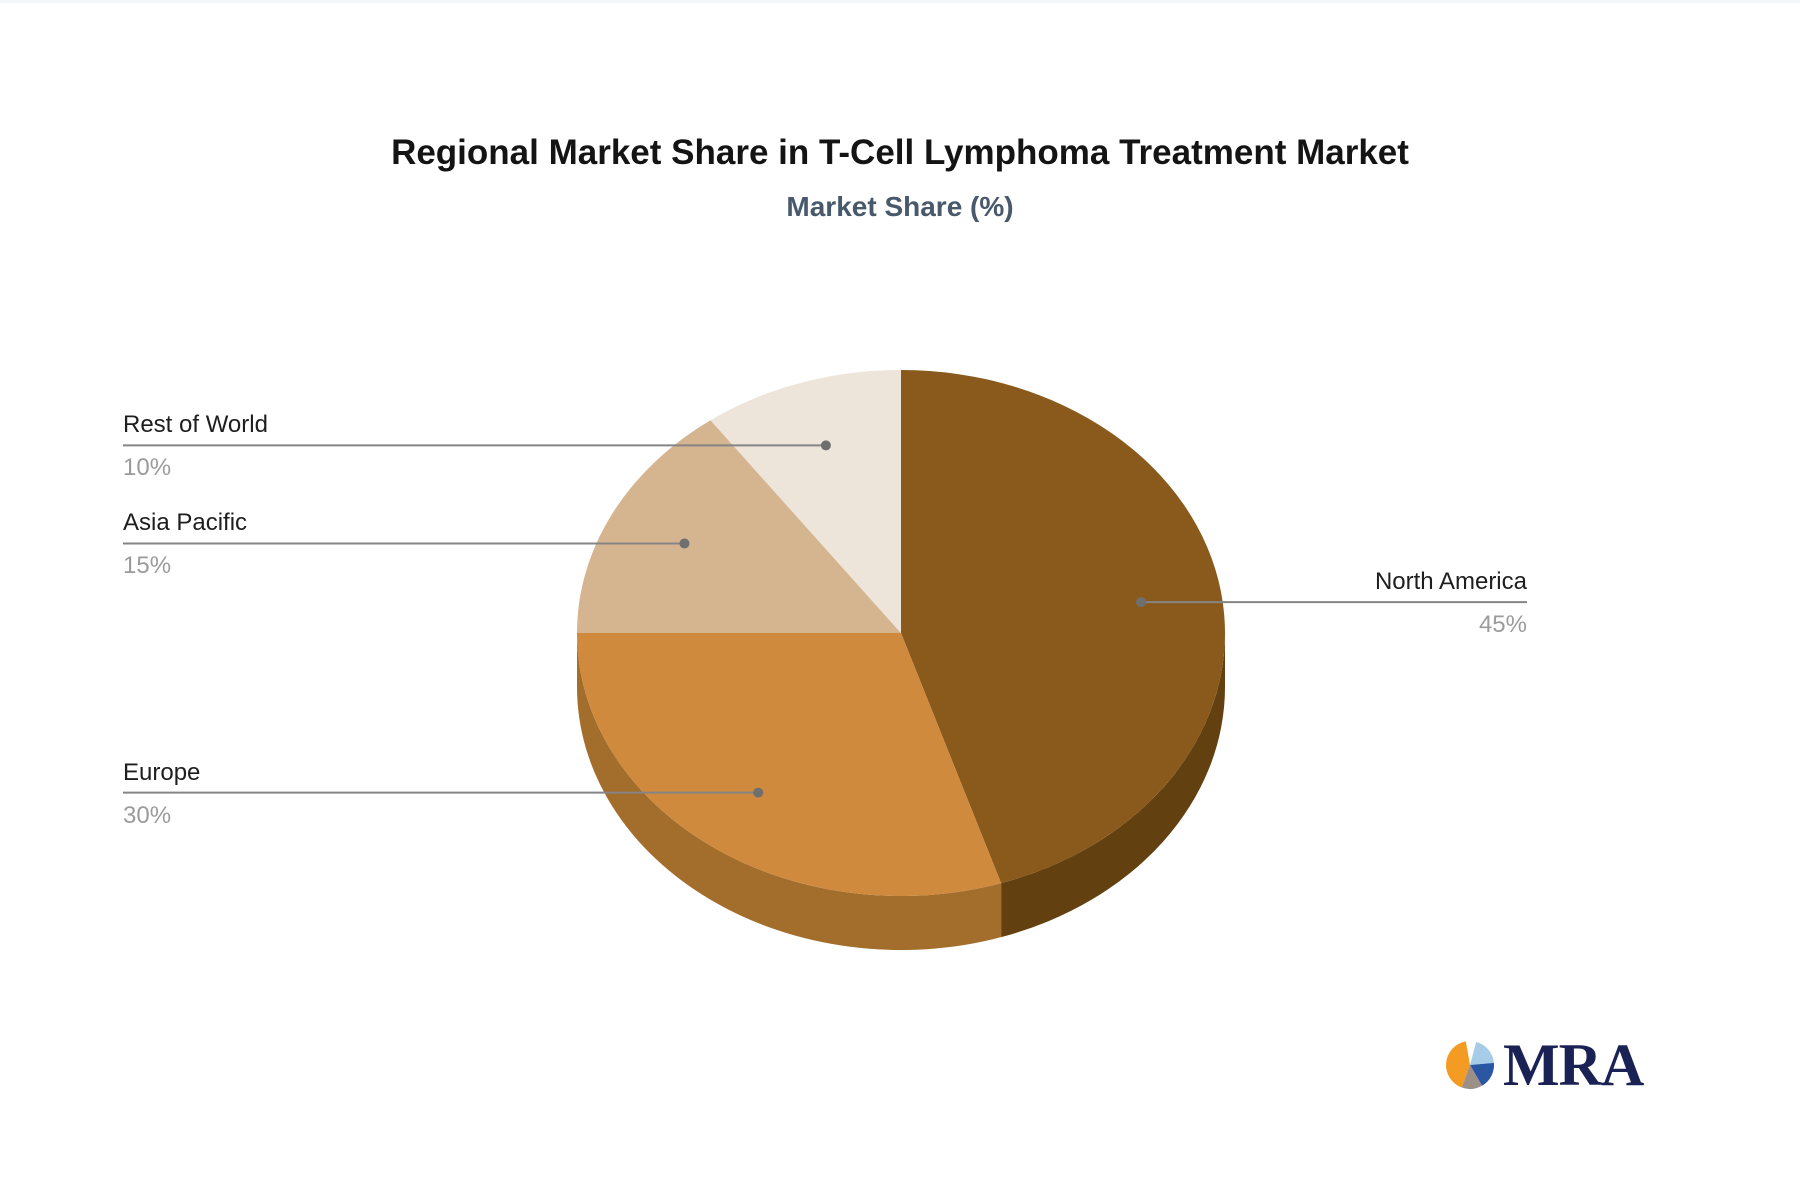 The width and height of the screenshot is (1800, 1196). Describe the element at coordinates (1482, 1053) in the screenshot. I see `logo-pie-slice-light-blue` at that location.